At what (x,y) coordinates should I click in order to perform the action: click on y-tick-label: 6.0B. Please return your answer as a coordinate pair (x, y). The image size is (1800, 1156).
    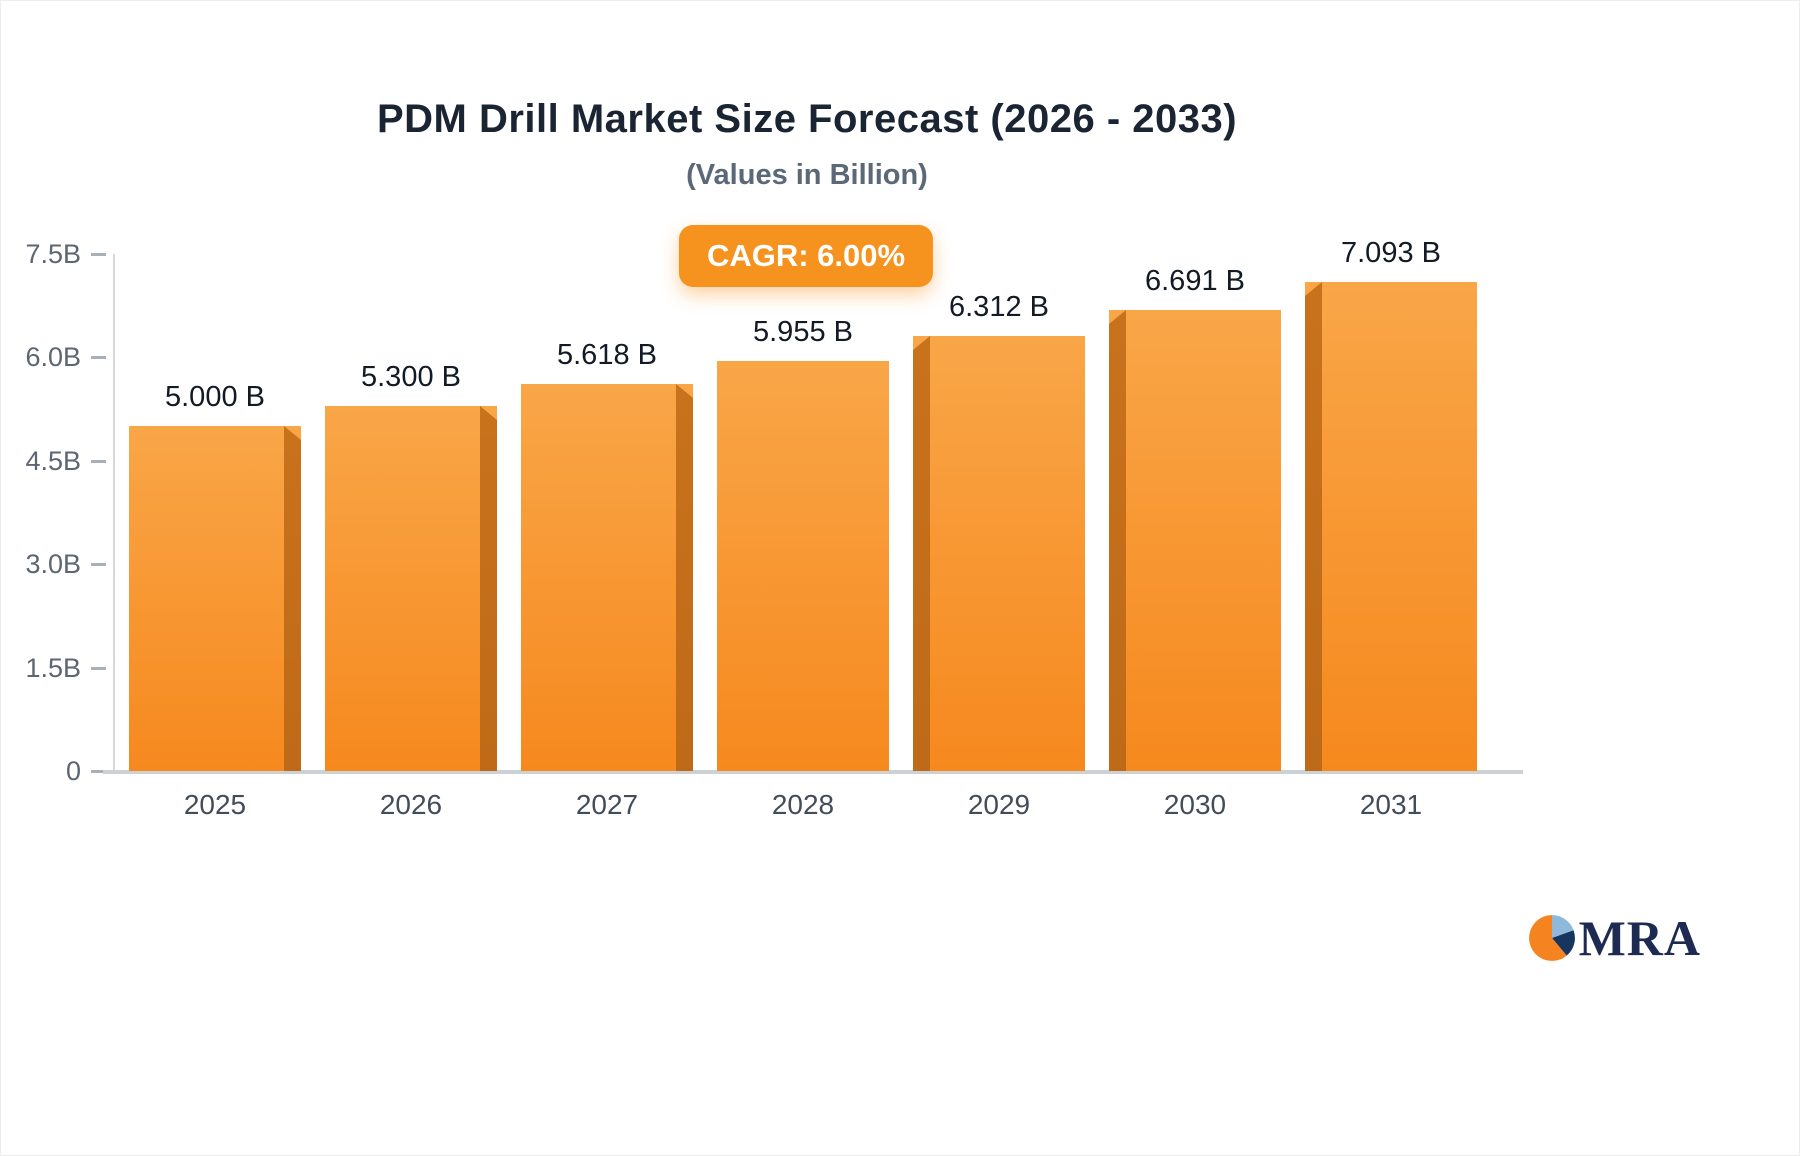
    Looking at the image, I should click on (53, 357).